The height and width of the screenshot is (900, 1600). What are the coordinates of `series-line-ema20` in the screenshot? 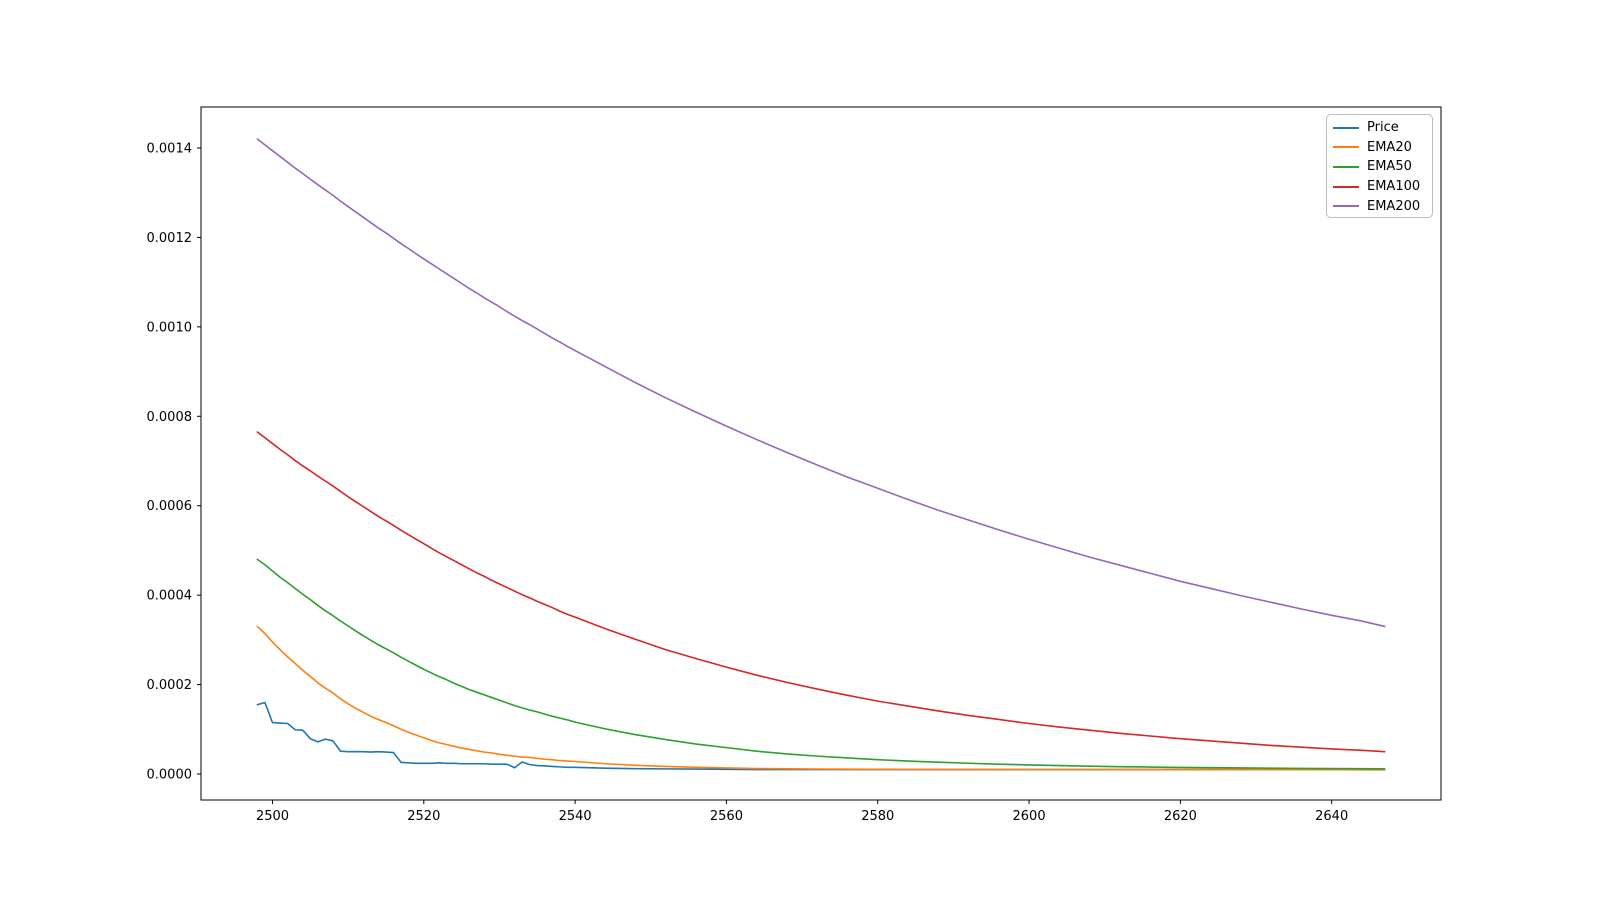 It's located at (821, 698).